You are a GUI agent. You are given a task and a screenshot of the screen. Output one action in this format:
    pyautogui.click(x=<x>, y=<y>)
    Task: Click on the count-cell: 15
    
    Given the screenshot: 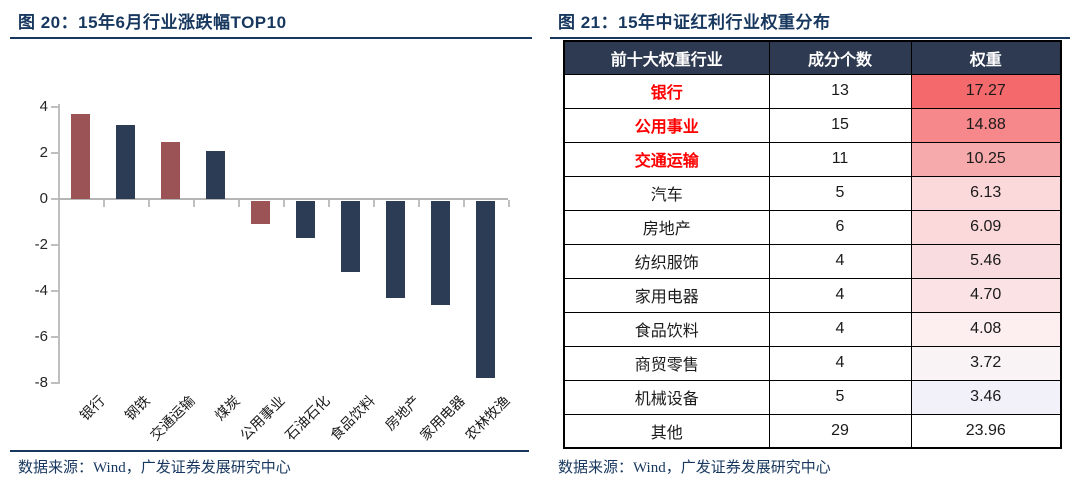 What is the action you would take?
    pyautogui.click(x=840, y=125)
    